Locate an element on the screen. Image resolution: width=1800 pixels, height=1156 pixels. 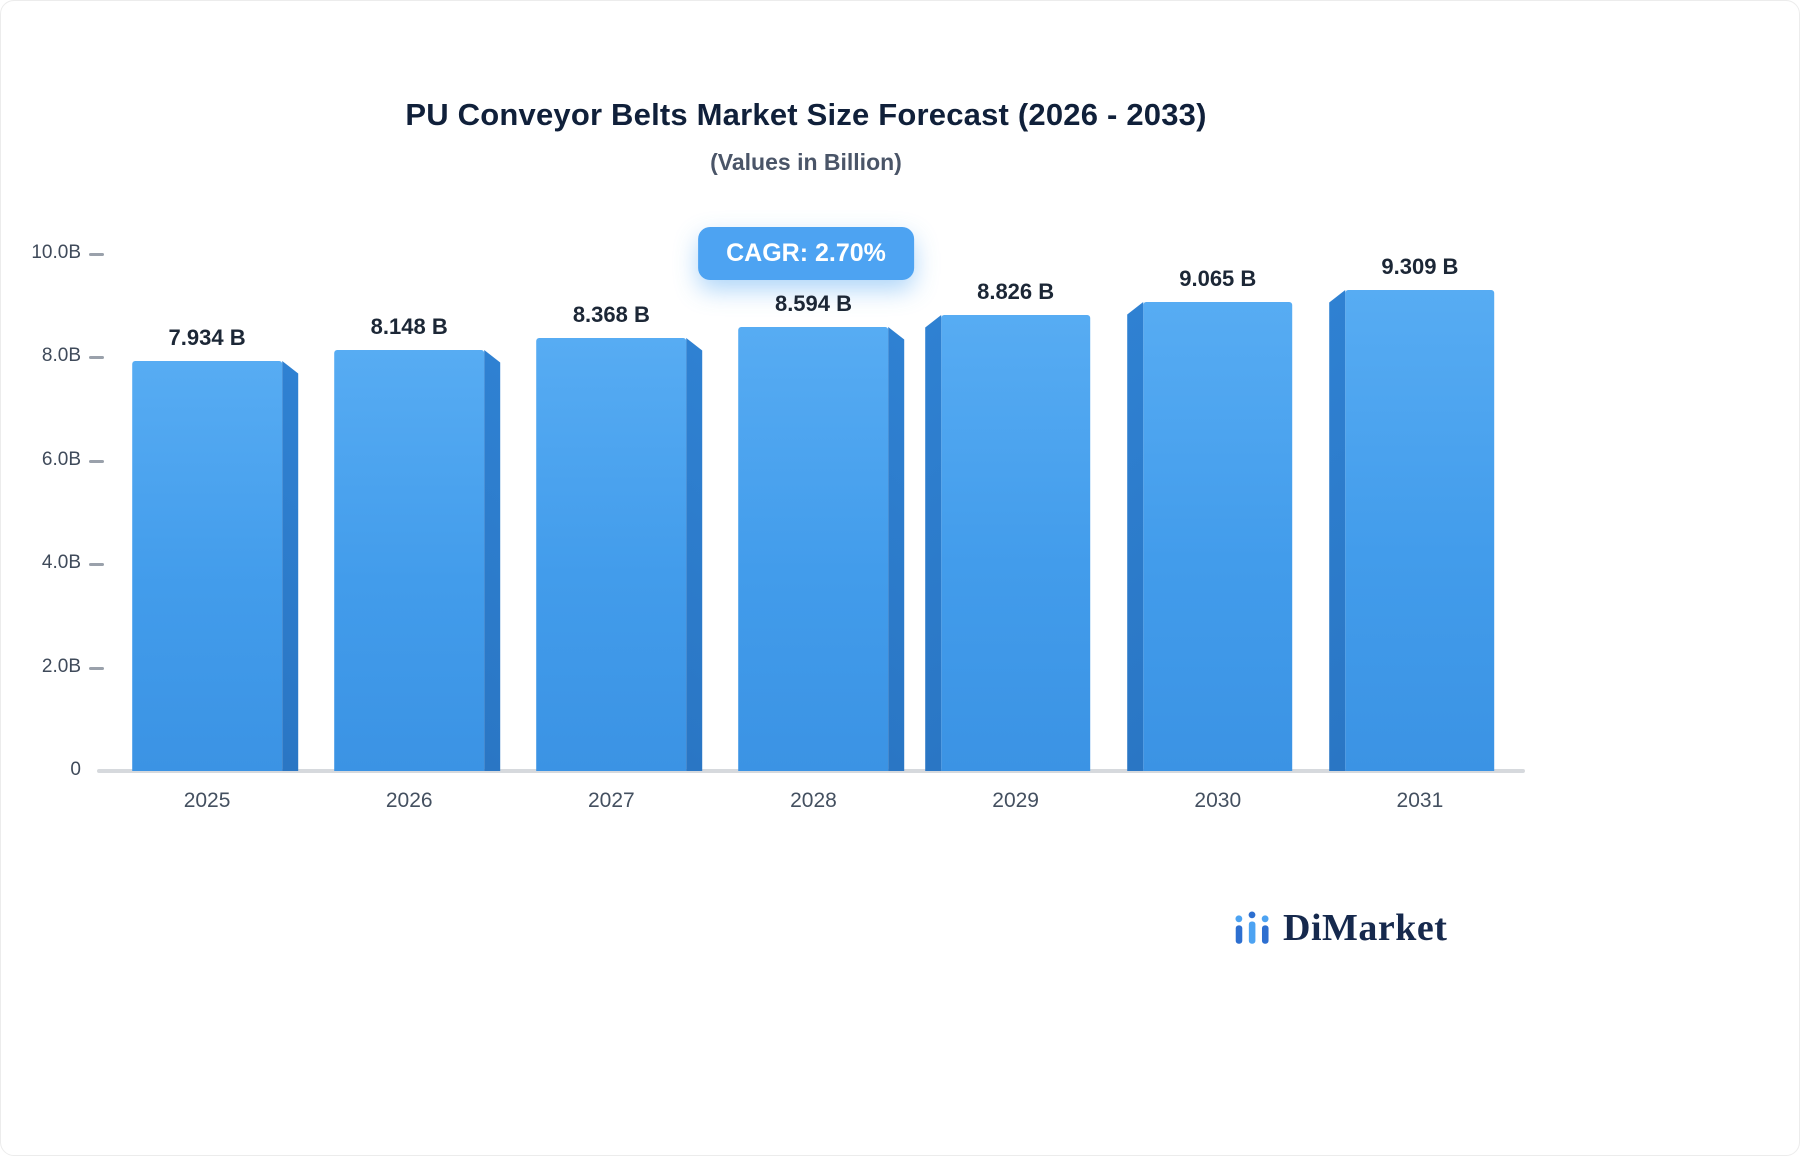
bar-slot: 8.594 B is located at coordinates (813, 468).